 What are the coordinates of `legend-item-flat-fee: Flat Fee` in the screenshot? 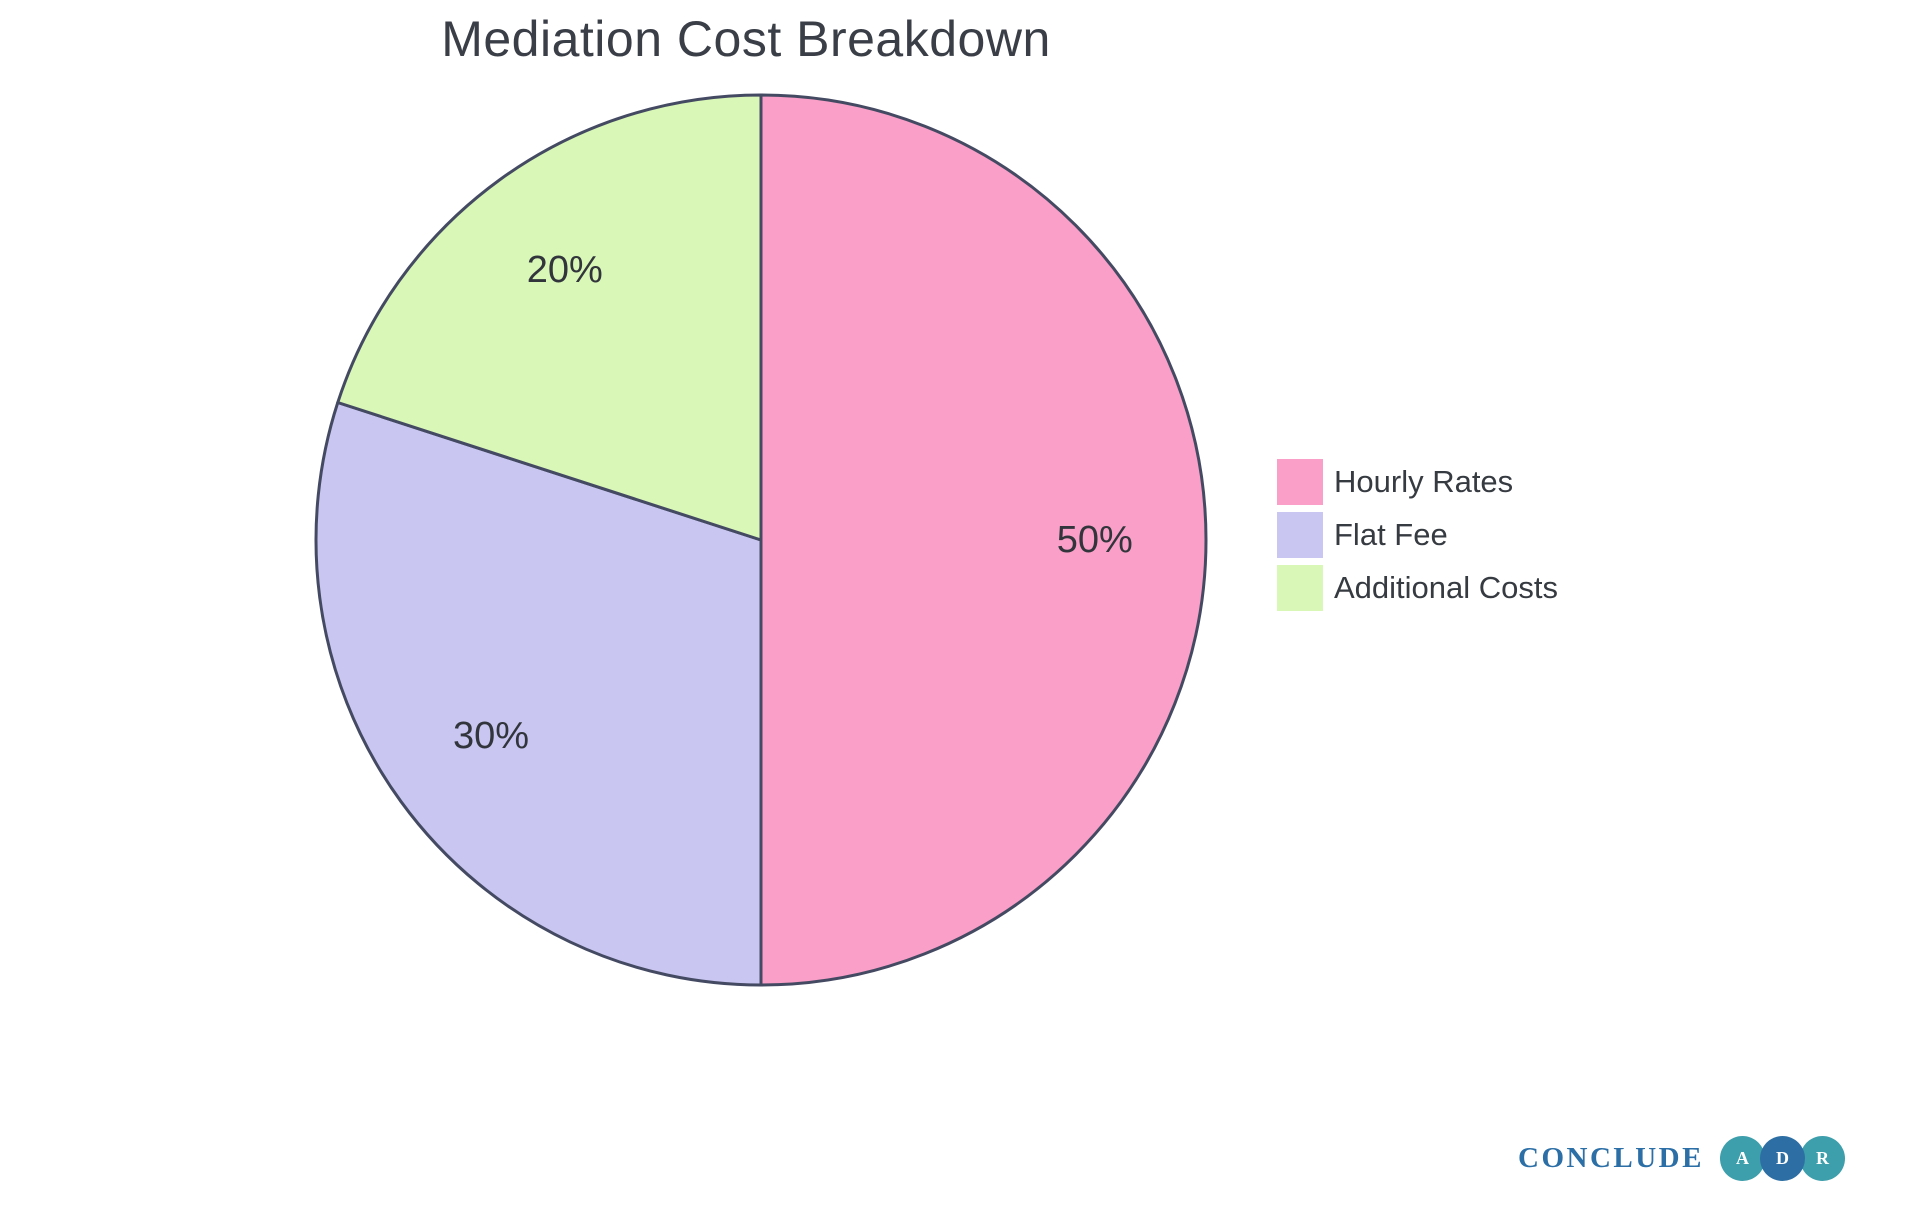 It's located at (1417, 535).